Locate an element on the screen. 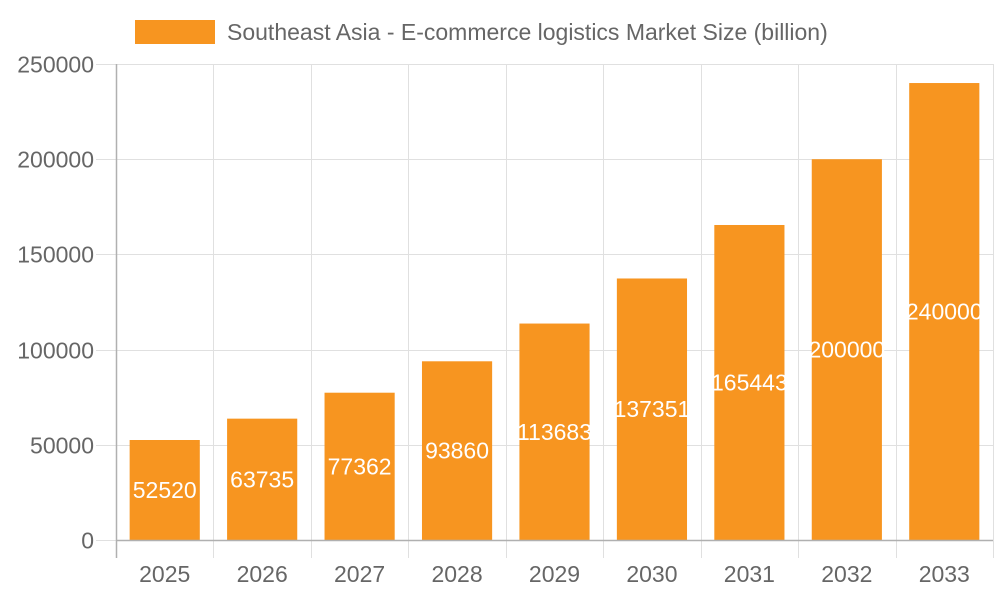  x-tick-label: 2033 is located at coordinates (944, 574).